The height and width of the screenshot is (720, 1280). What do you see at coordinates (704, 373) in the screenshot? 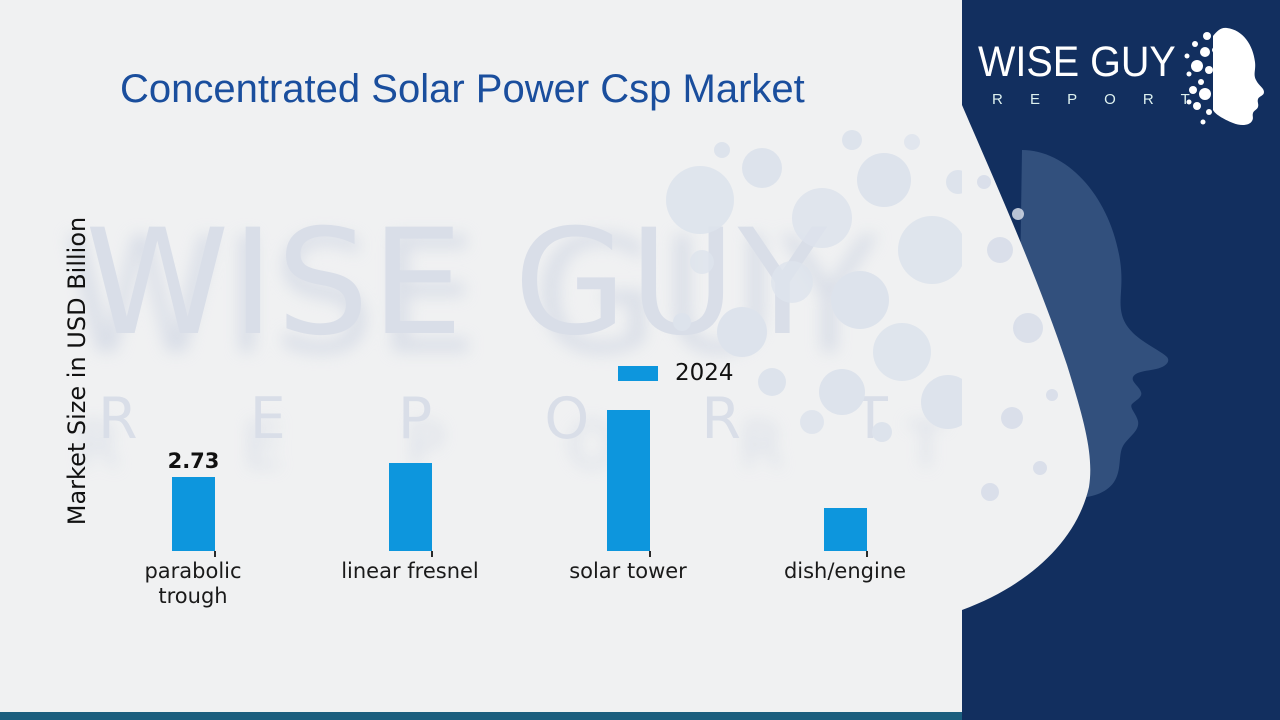
I see `legend-label-2024: 2024` at bounding box center [704, 373].